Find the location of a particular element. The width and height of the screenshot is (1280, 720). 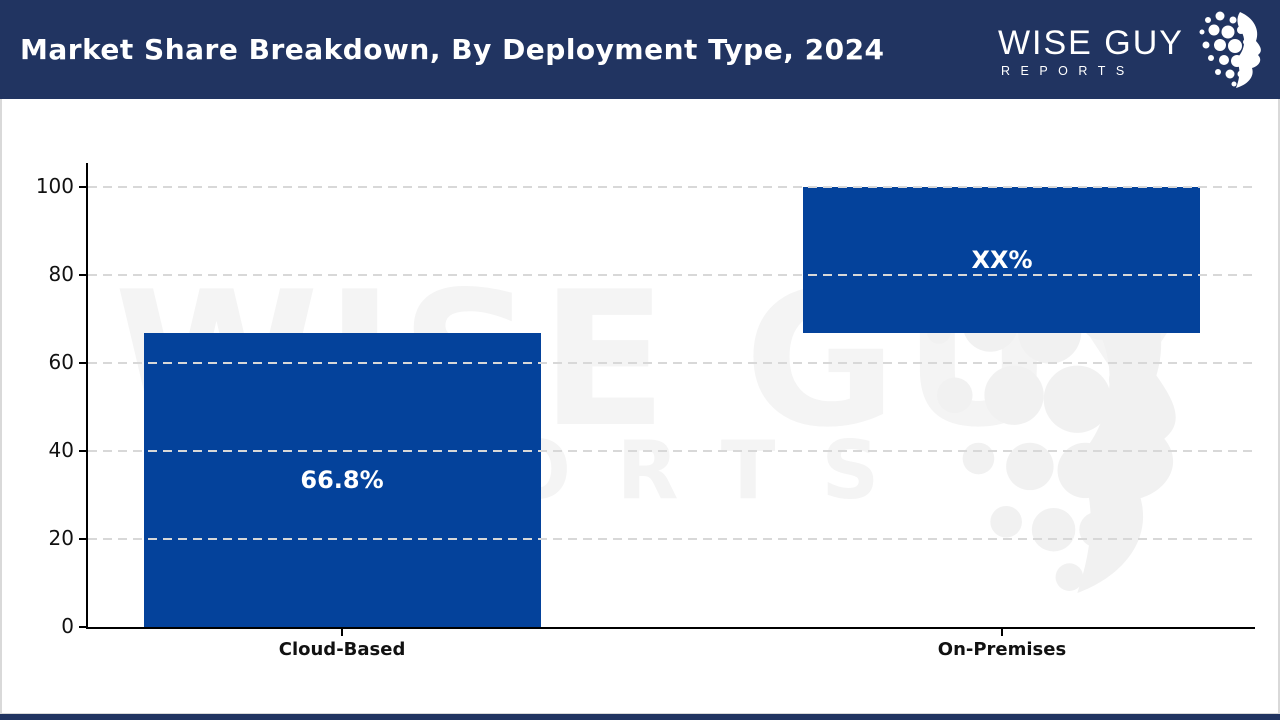

bar-value-label: 66.8% is located at coordinates (342, 480).